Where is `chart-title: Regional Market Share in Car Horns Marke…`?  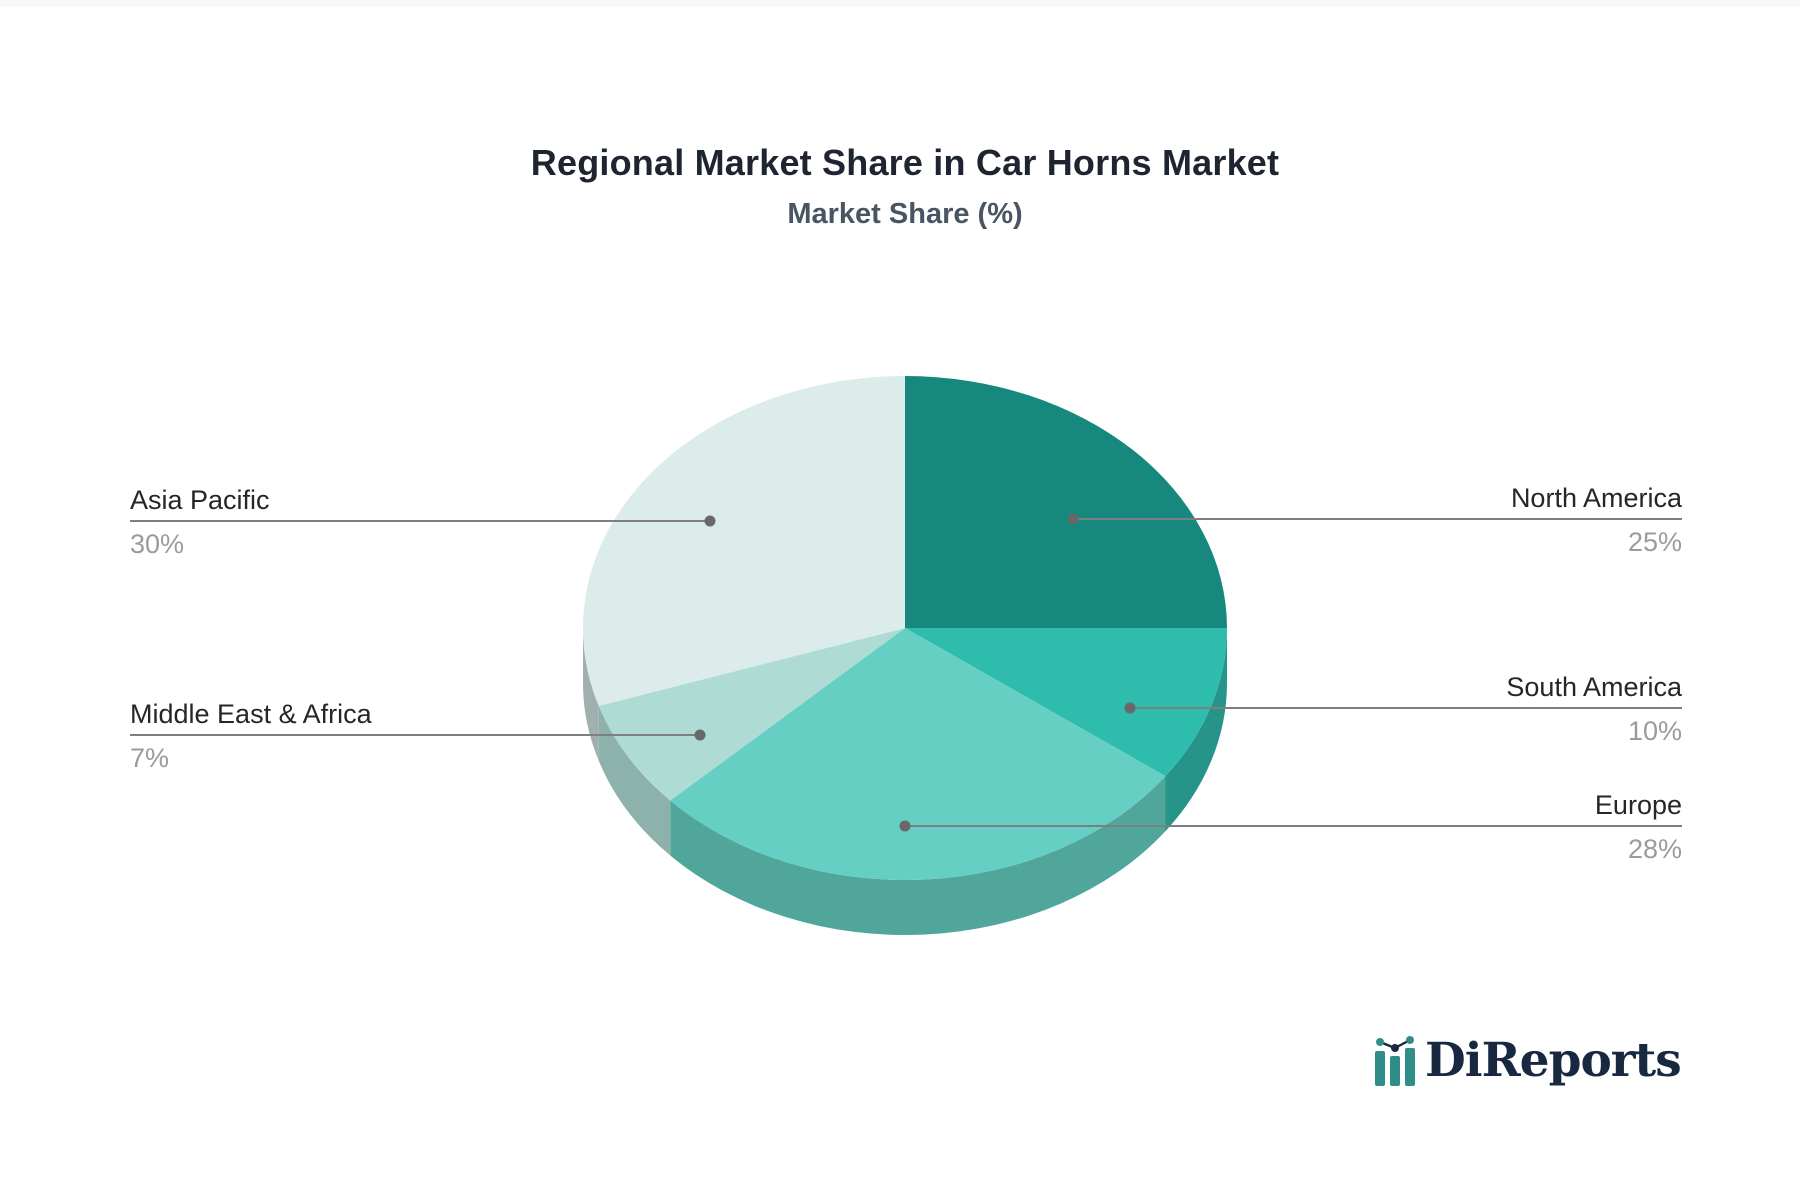
chart-title: Regional Market Share in Car Horns Marke… is located at coordinates (905, 162).